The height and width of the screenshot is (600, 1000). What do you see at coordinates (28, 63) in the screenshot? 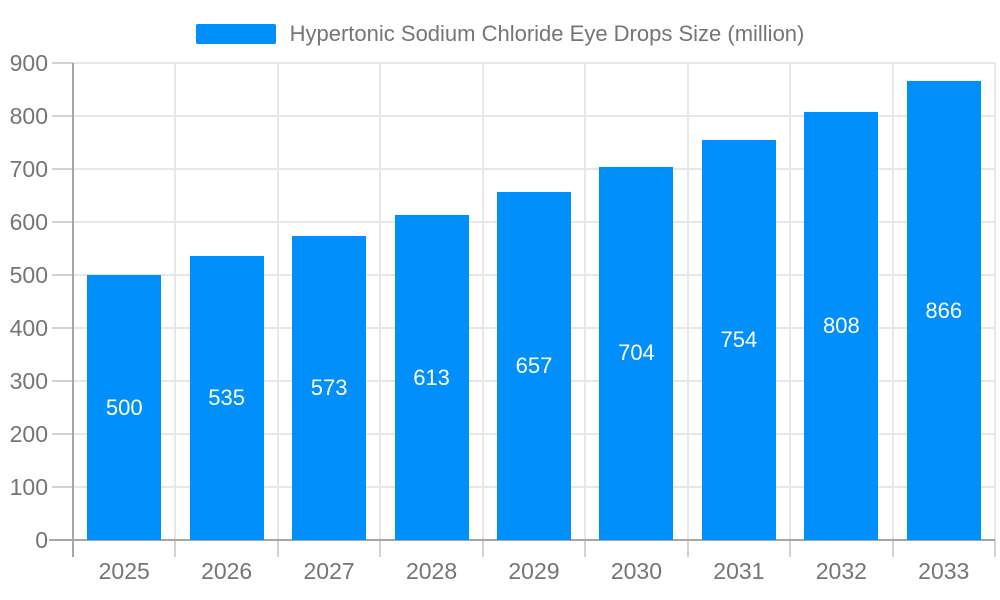
I see `y-axis-label: 900` at bounding box center [28, 63].